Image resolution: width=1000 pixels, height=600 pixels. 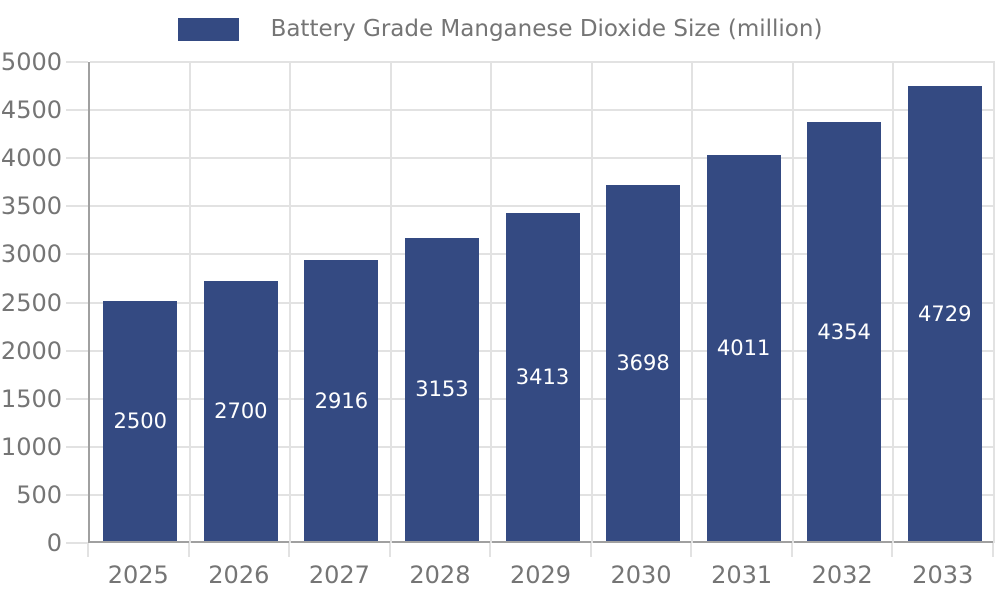 What do you see at coordinates (54, 543) in the screenshot?
I see `y-axis-tick-label: 0` at bounding box center [54, 543].